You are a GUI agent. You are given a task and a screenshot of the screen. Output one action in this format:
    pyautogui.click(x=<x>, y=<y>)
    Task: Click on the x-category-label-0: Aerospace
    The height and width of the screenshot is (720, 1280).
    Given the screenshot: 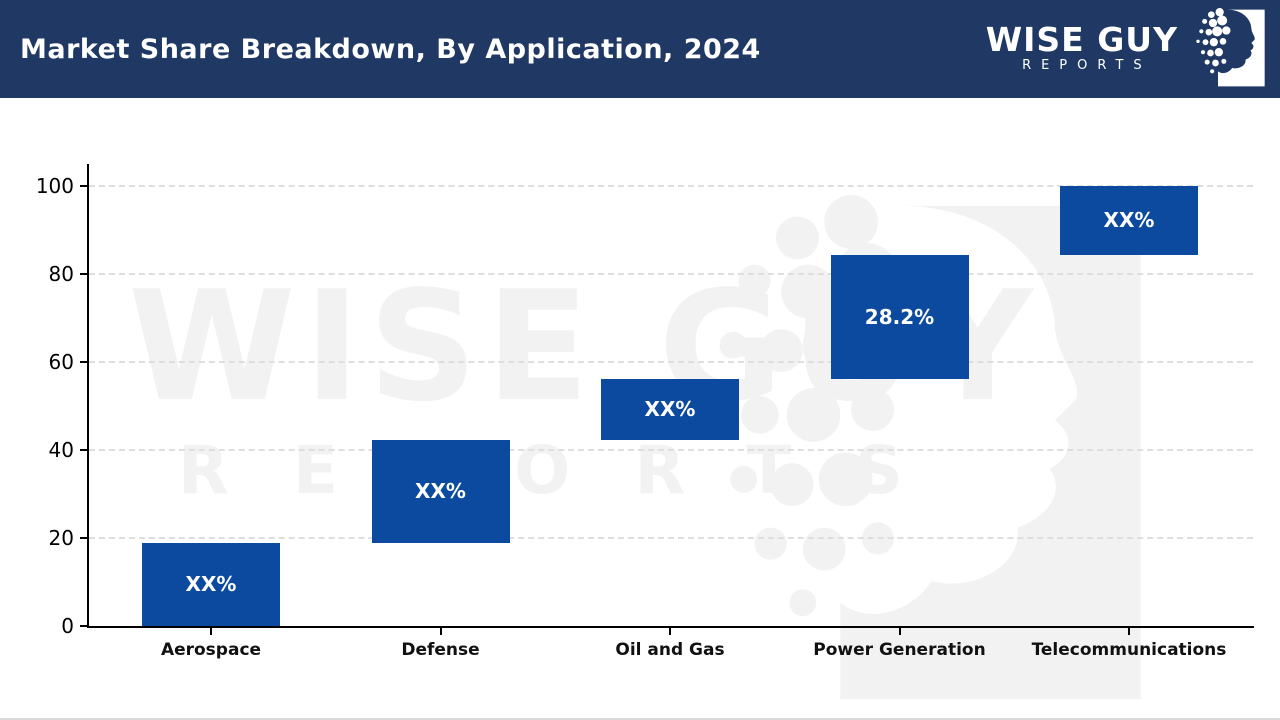 What is the action you would take?
    pyautogui.click(x=211, y=650)
    